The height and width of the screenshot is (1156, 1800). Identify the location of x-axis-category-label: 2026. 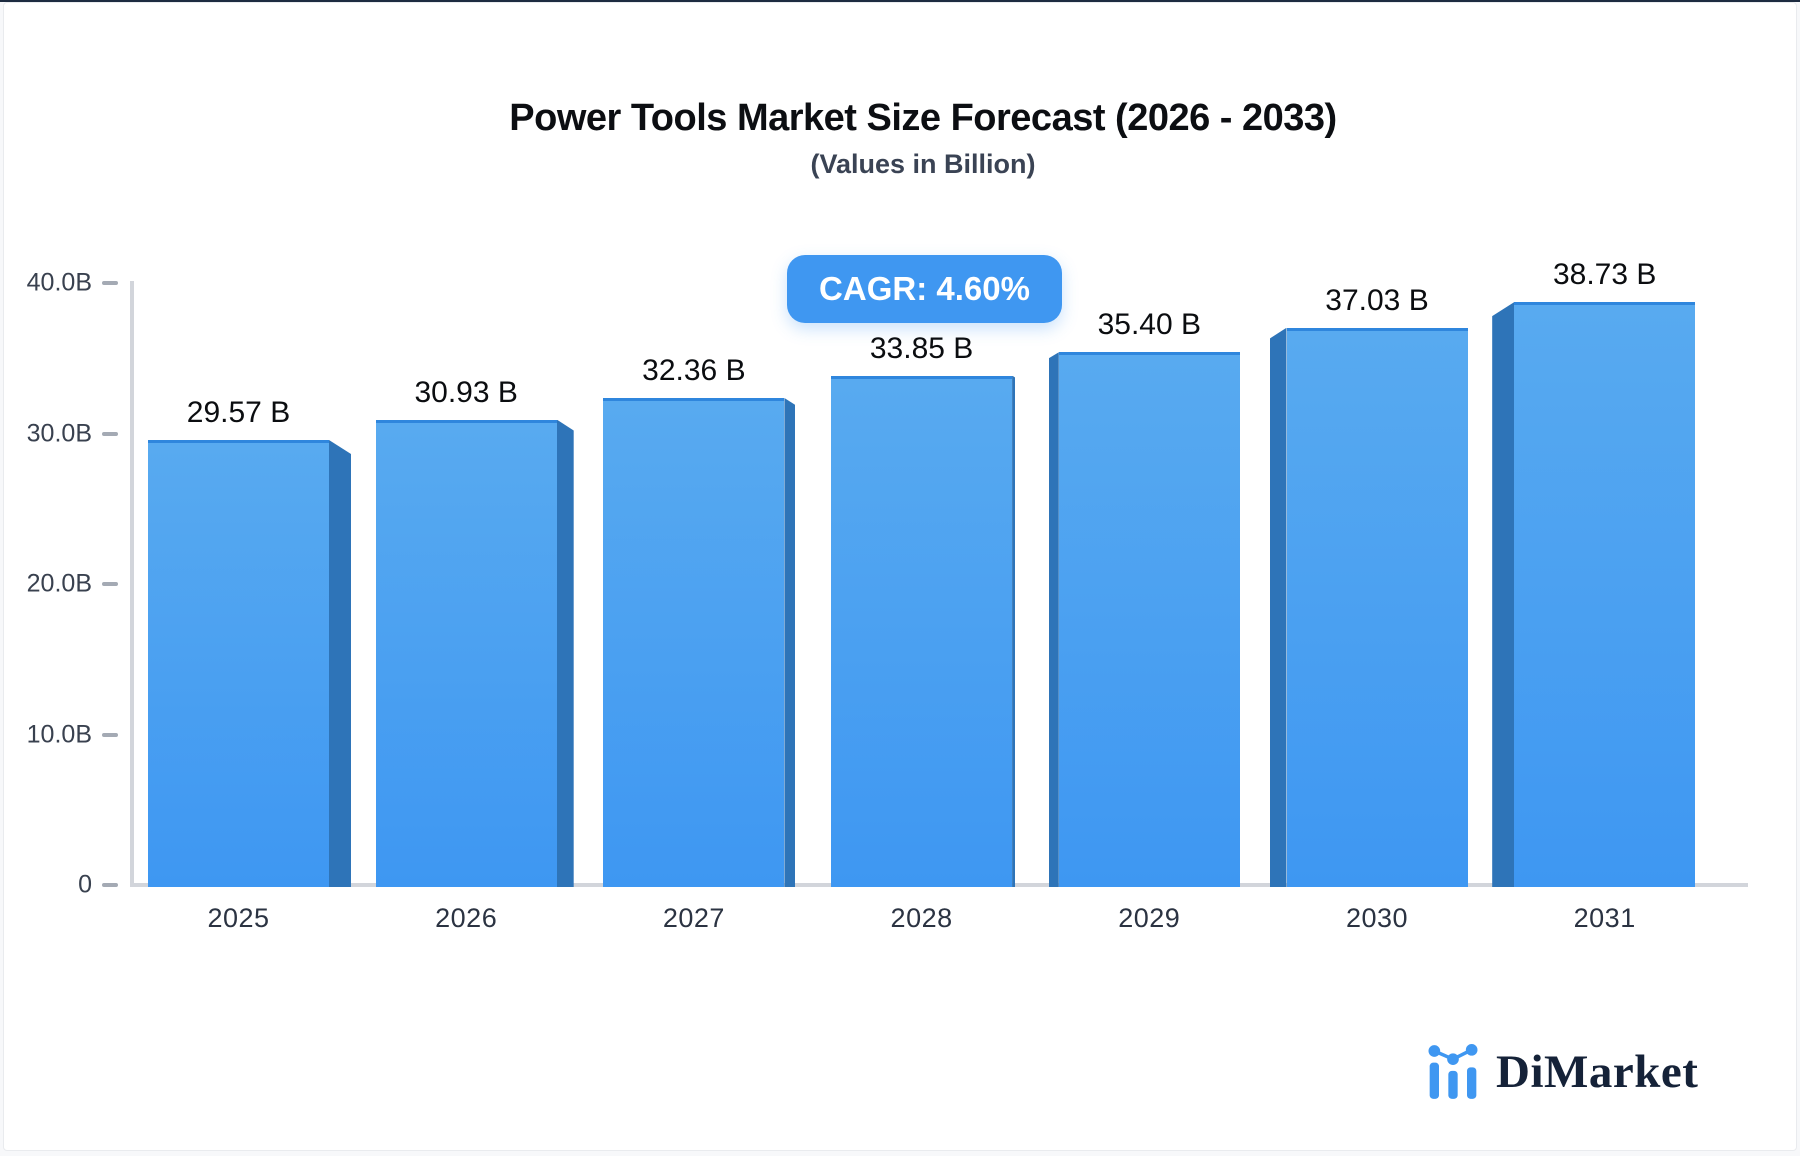
(466, 918).